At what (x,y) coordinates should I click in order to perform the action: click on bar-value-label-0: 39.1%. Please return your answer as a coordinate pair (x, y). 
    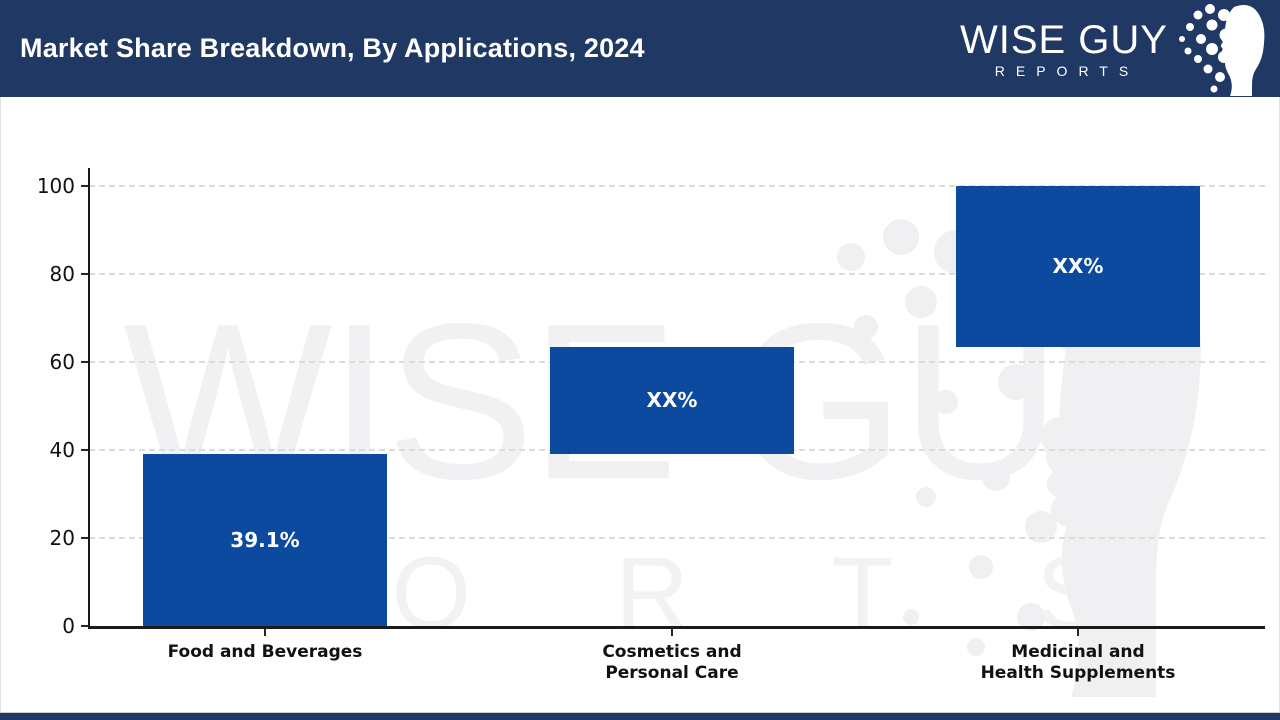
    Looking at the image, I should click on (265, 539).